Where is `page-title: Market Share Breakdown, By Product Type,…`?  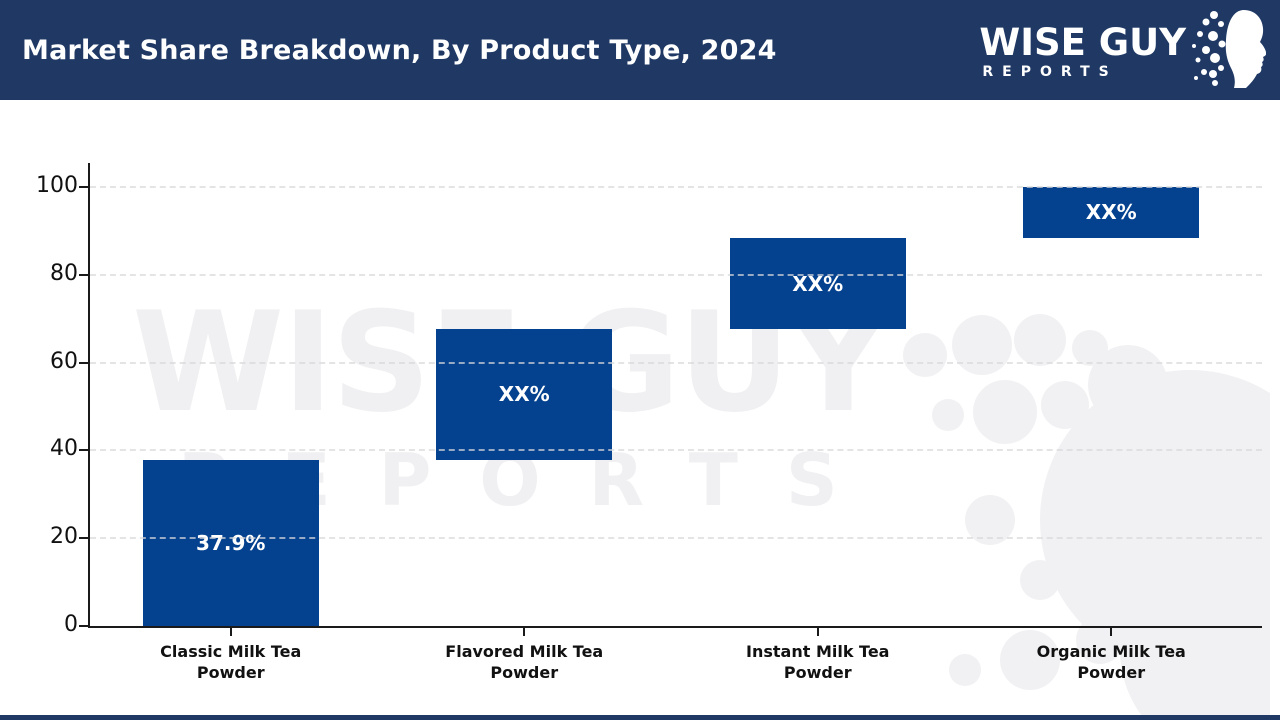
page-title: Market Share Breakdown, By Product Type,… is located at coordinates (399, 50).